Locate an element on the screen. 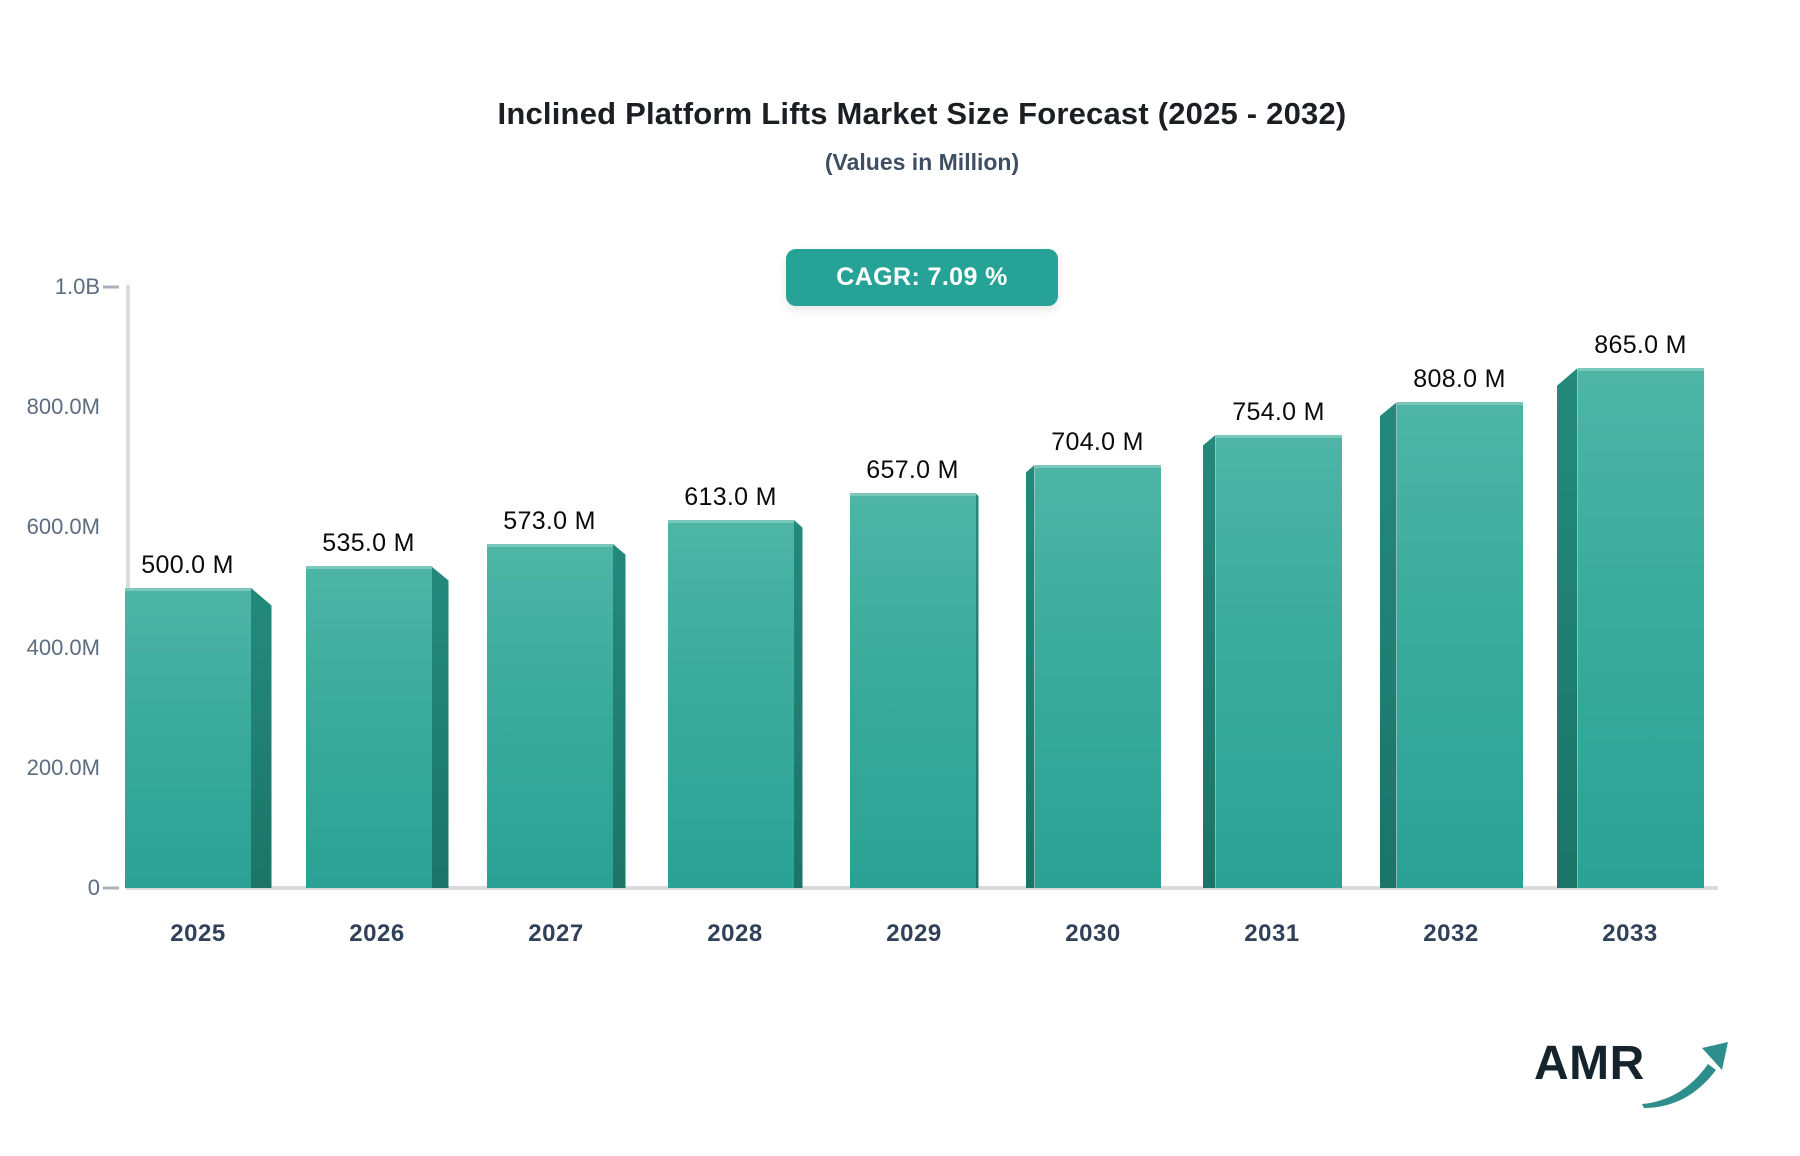  bar-value-label: 754.0 M is located at coordinates (1278, 411).